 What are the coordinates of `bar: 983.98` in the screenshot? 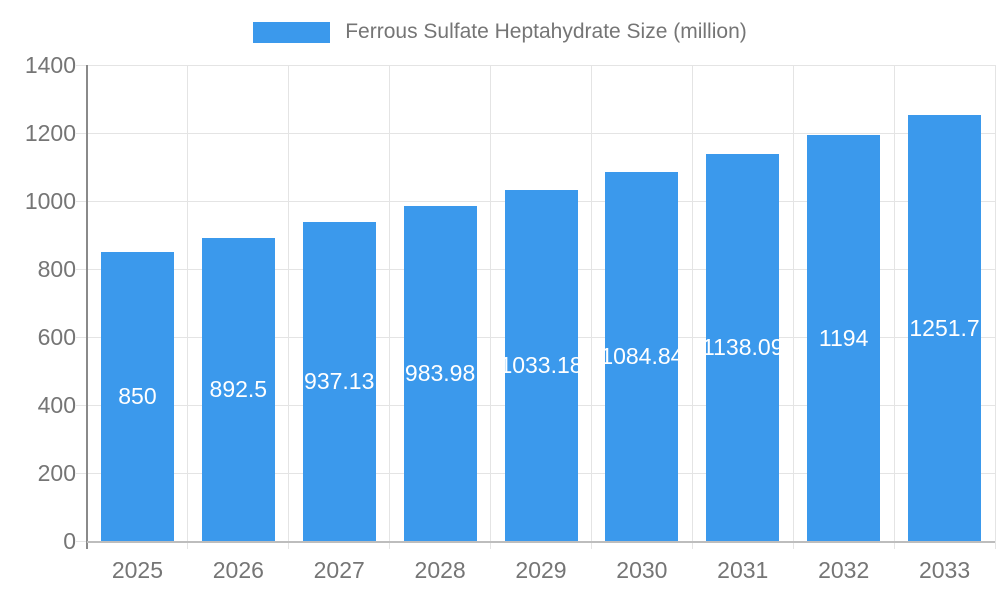 It's located at (440, 373).